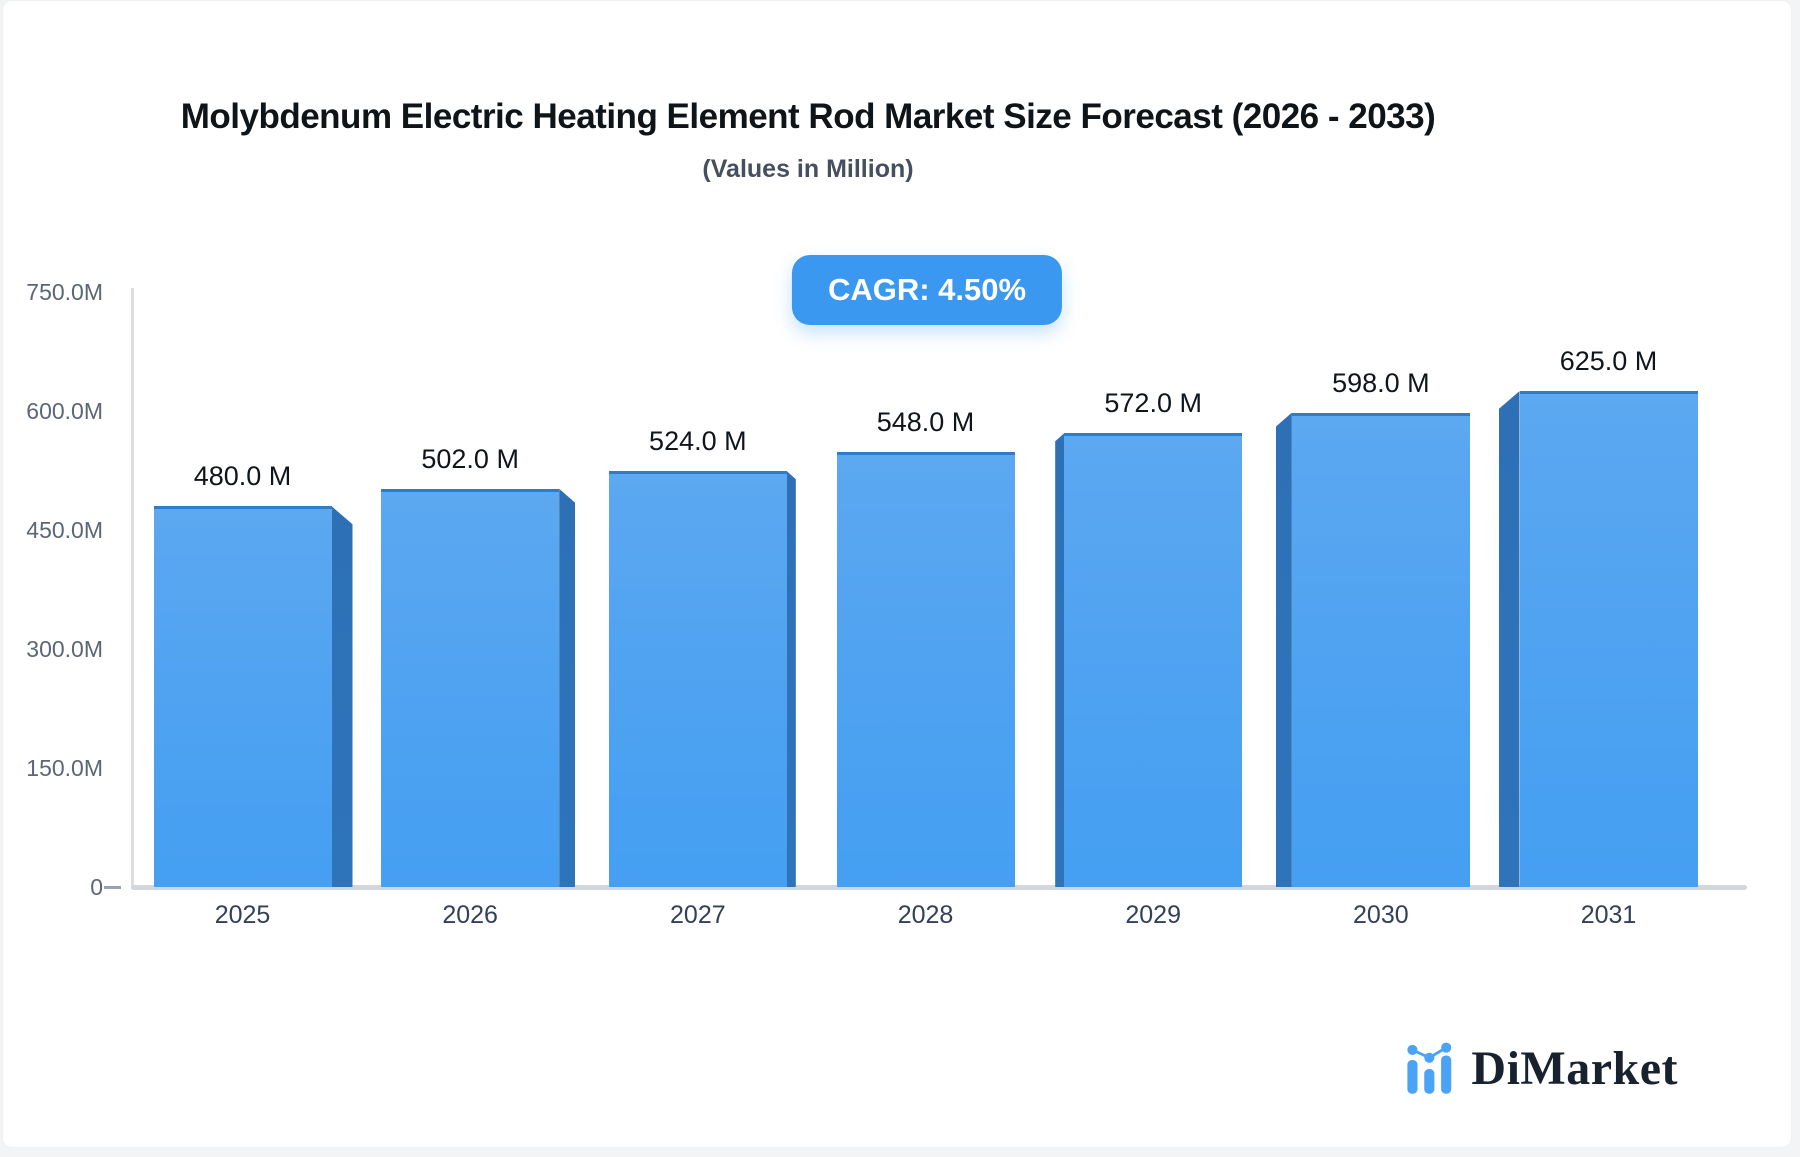 The height and width of the screenshot is (1157, 1800). Describe the element at coordinates (1380, 649) in the screenshot. I see `bar-2030` at that location.